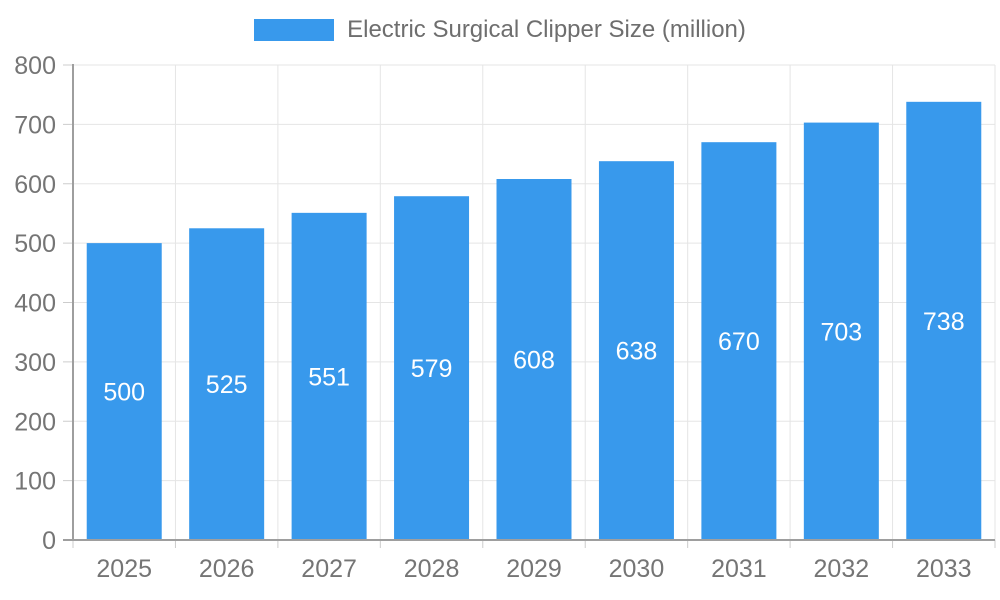 The image size is (1000, 600). I want to click on y-tick-label: 500, so click(35, 244).